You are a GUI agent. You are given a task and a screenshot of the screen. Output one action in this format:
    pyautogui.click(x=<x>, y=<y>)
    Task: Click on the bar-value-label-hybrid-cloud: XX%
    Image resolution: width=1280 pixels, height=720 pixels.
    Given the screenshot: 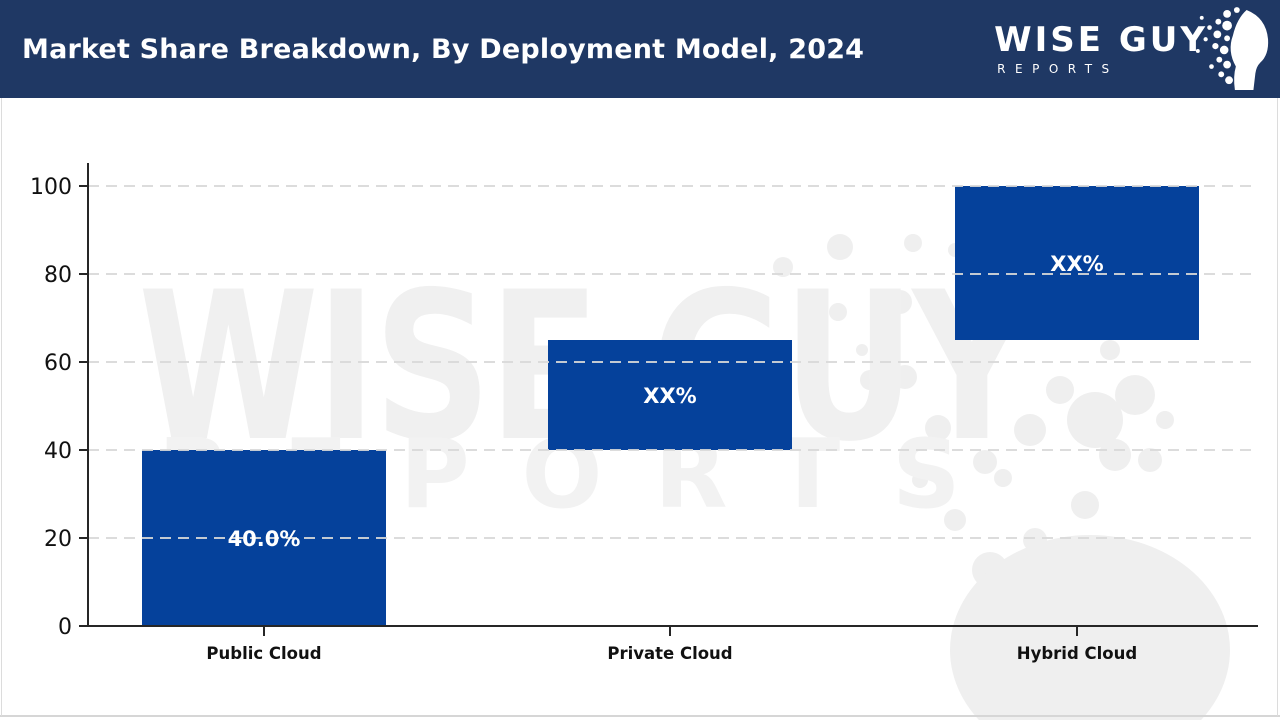 What is the action you would take?
    pyautogui.click(x=1076, y=264)
    